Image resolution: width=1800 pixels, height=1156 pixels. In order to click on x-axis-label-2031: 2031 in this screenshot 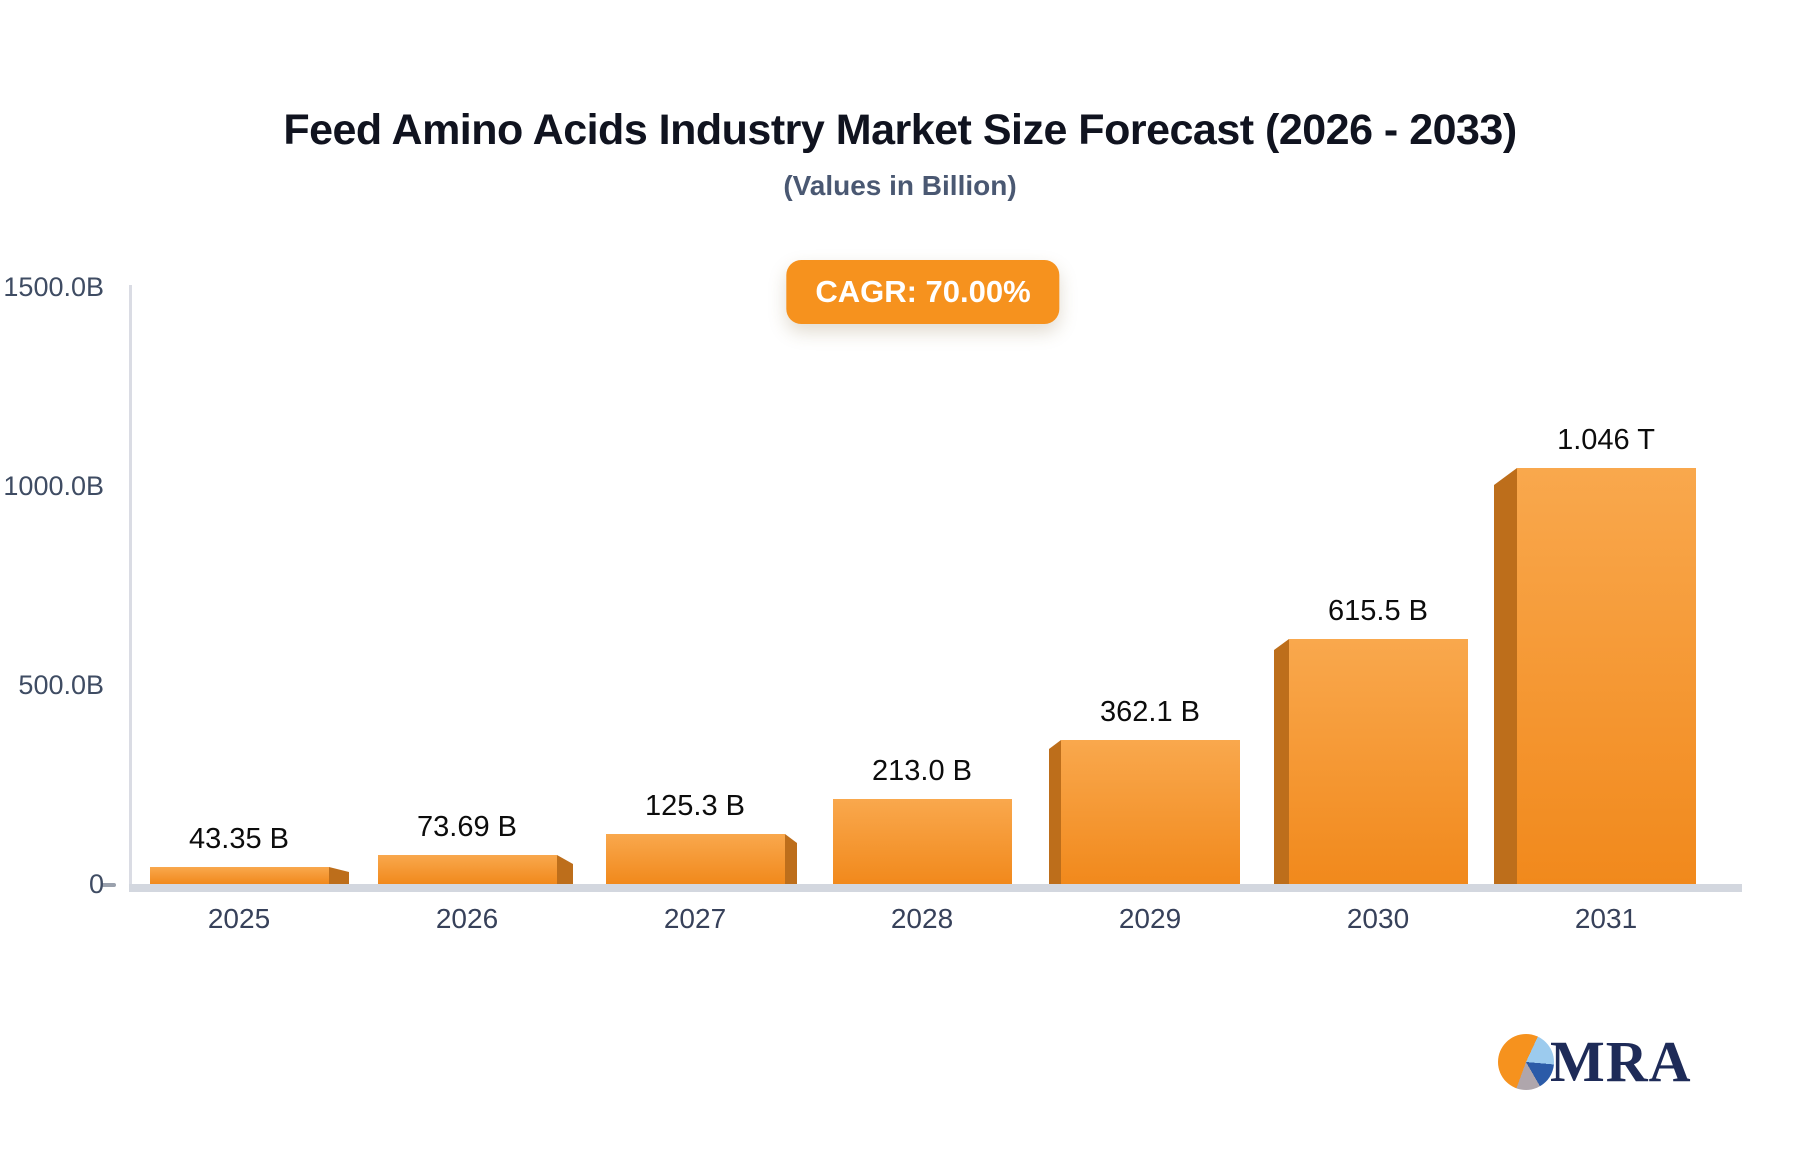, I will do `click(1606, 918)`.